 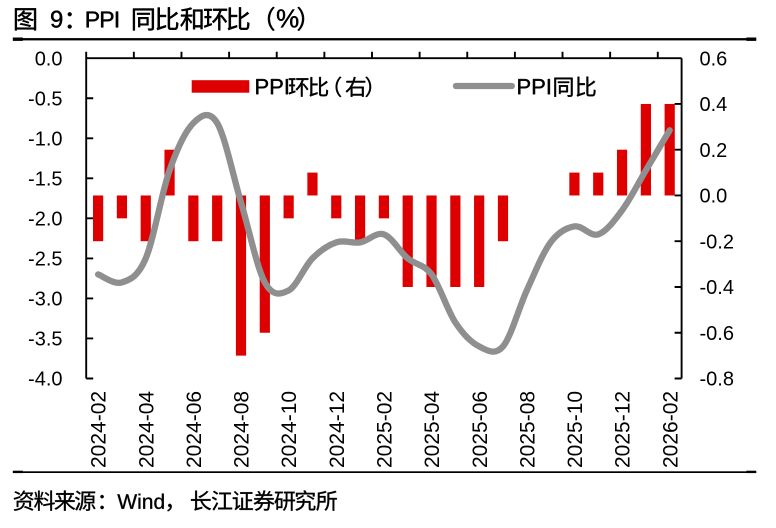 I want to click on svg-text: 2024-08, so click(x=242, y=429).